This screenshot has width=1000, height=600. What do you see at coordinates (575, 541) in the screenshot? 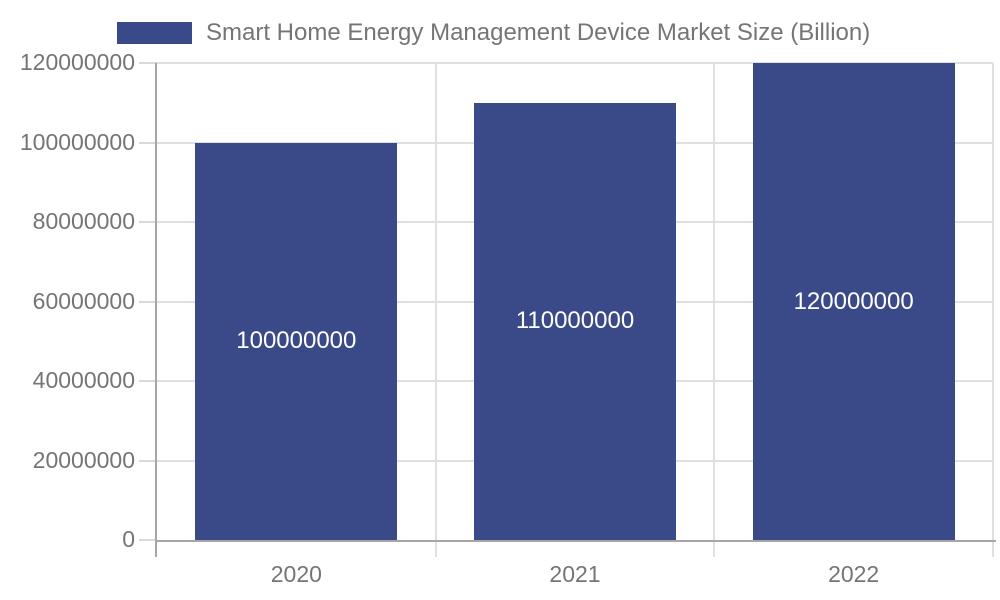
I see `x-axis-line` at bounding box center [575, 541].